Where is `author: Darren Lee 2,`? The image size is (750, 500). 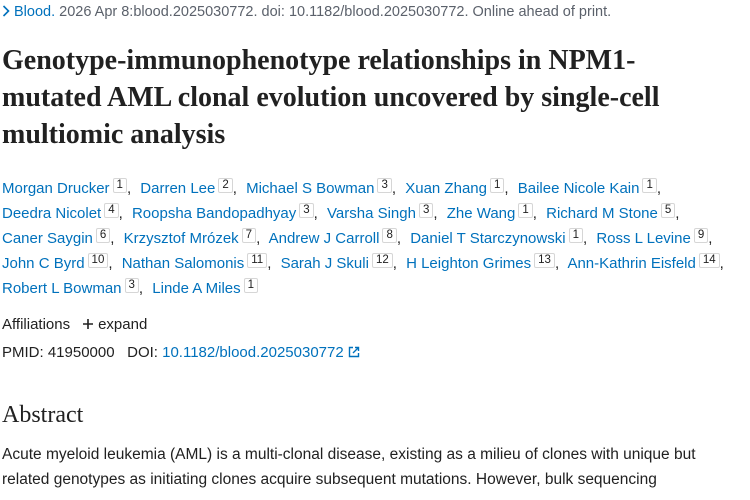 author: Darren Lee 2, is located at coordinates (191, 187).